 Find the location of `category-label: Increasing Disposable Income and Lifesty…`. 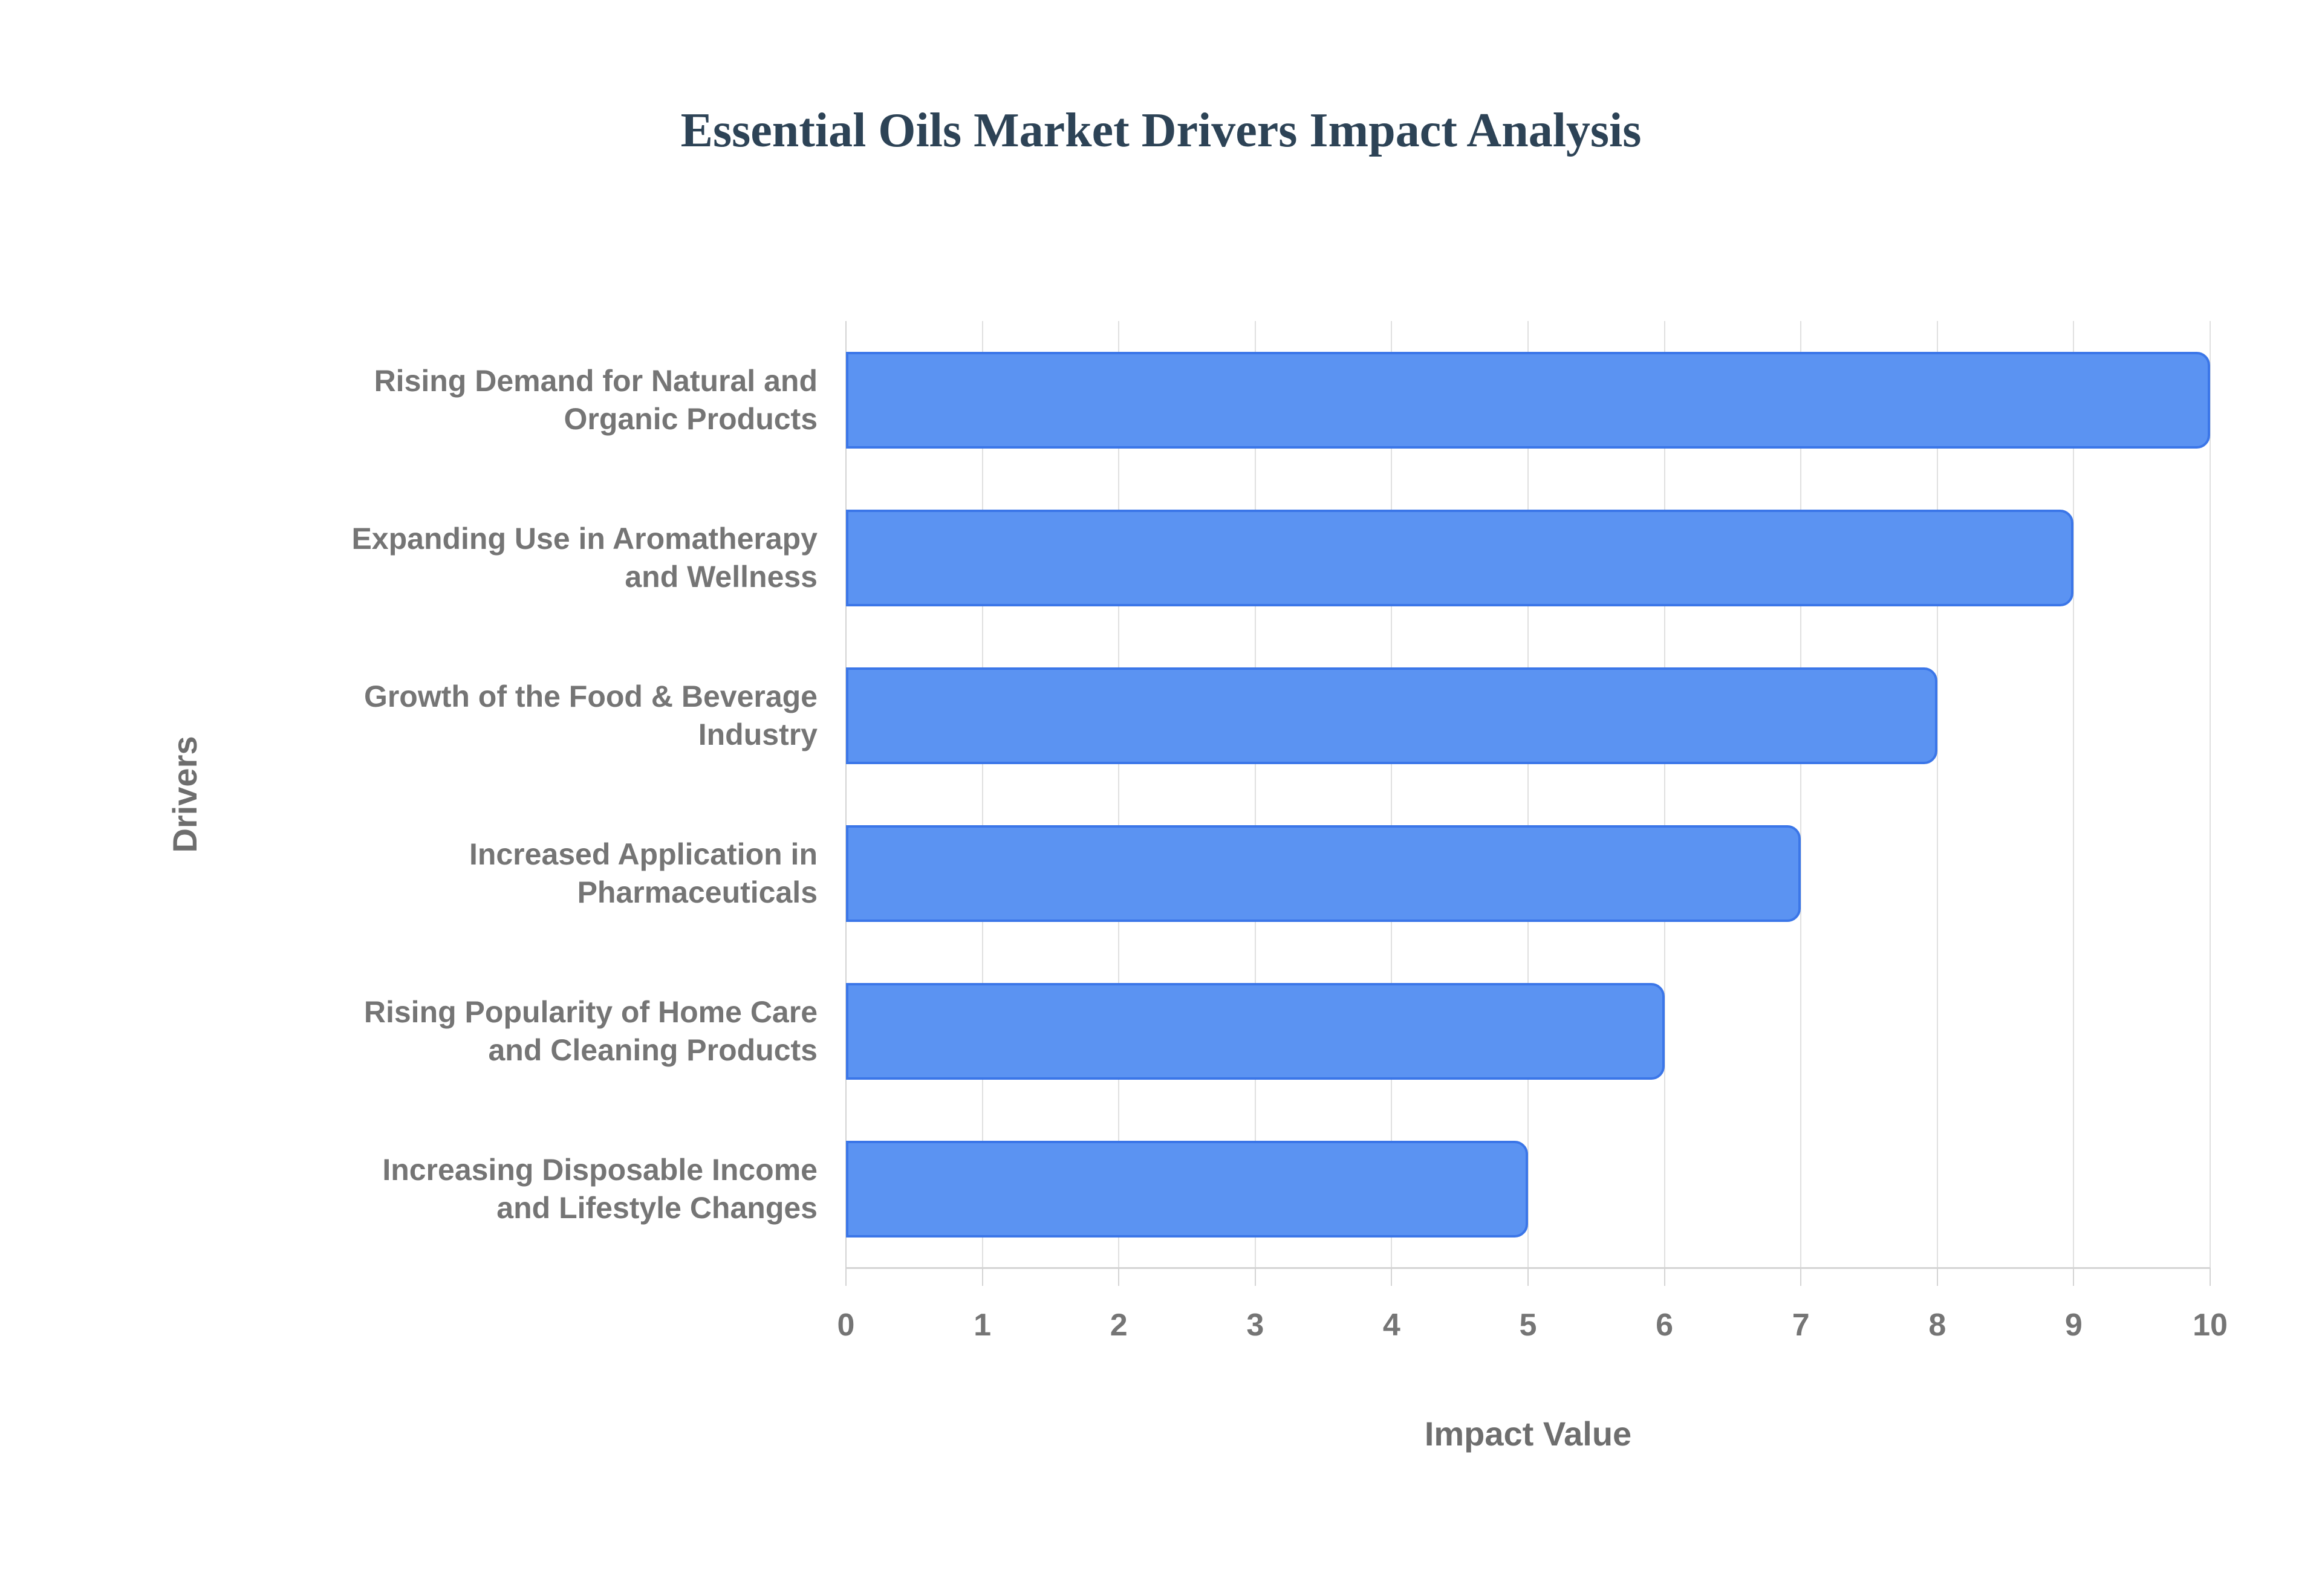

category-label: Increasing Disposable Income and Lifesty… is located at coordinates (600, 1188).